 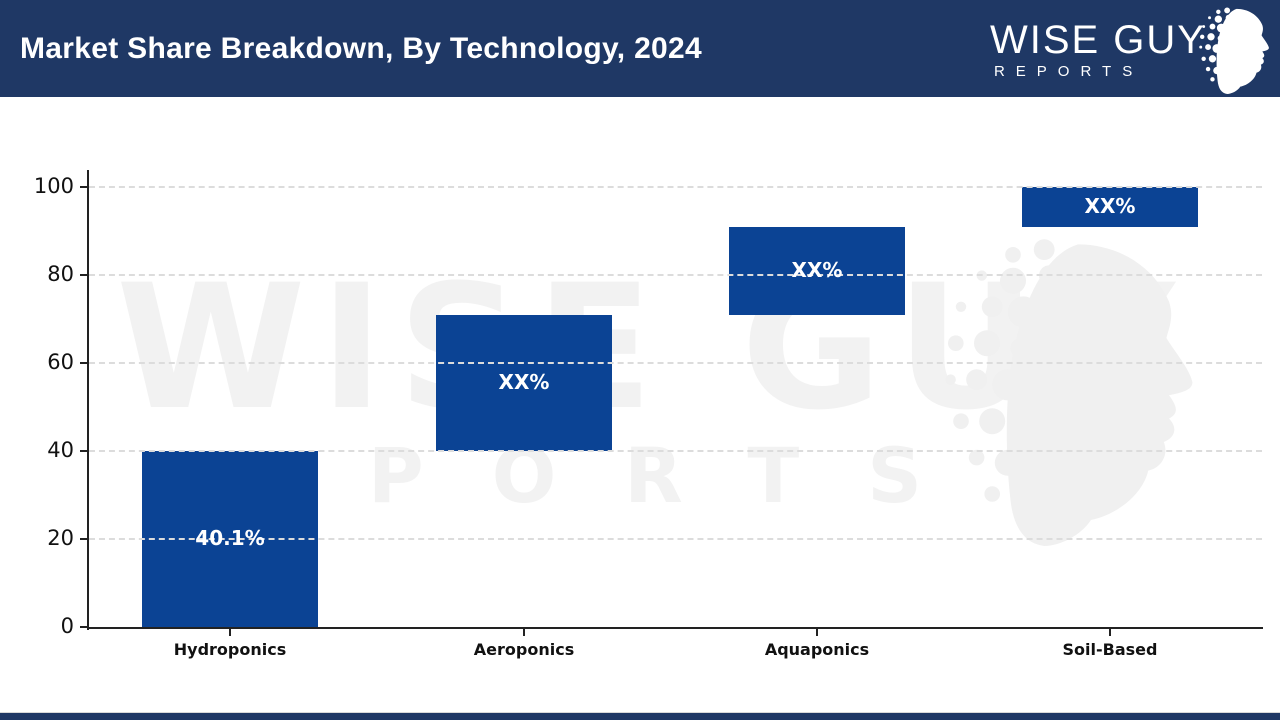 What do you see at coordinates (60, 450) in the screenshot?
I see `y-tick-label: 40` at bounding box center [60, 450].